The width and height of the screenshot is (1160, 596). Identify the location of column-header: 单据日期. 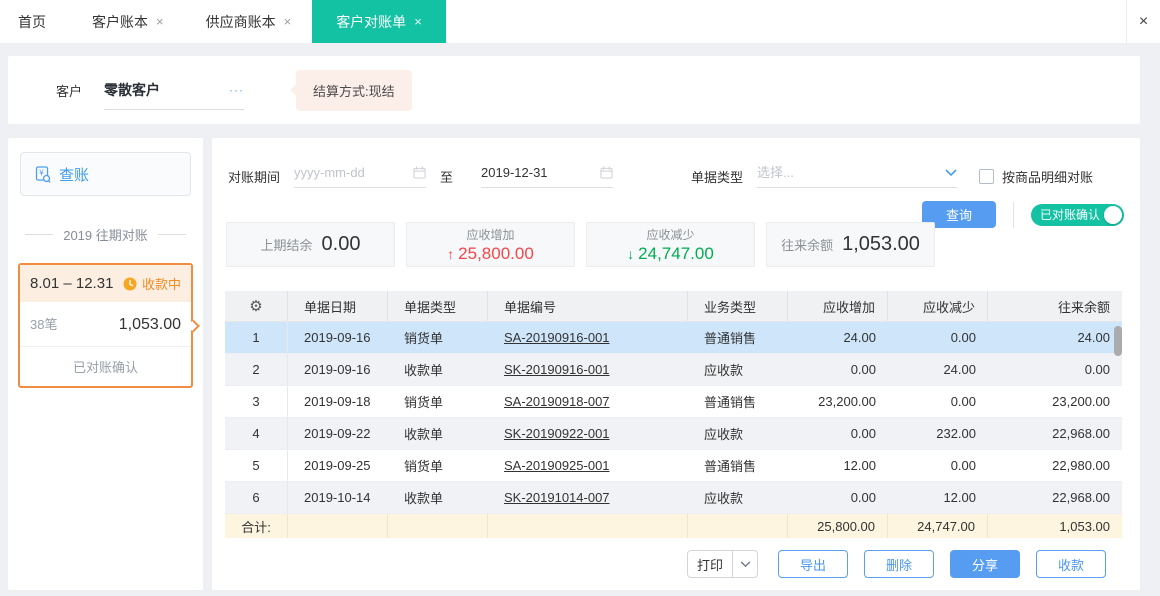
(338, 306).